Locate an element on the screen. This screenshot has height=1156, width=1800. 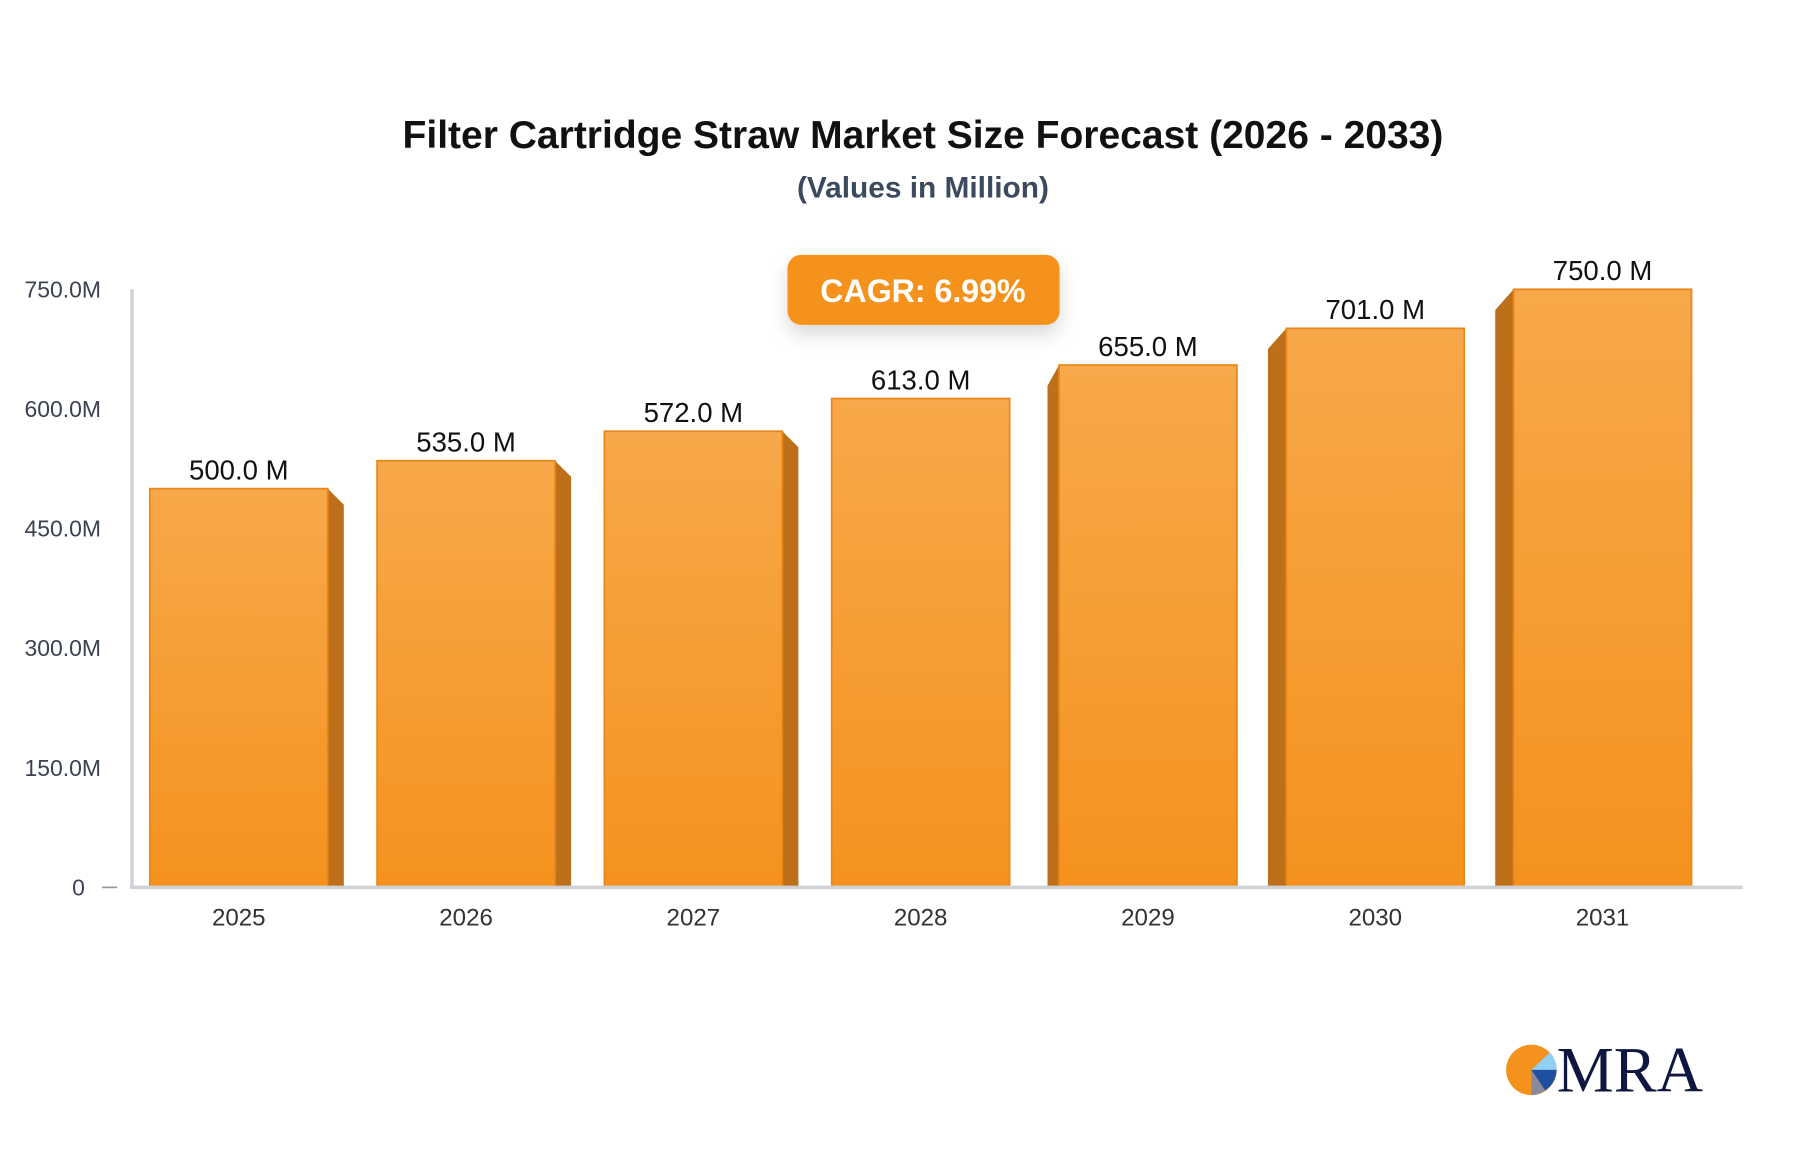
x-tick-label: 2027 is located at coordinates (694, 917).